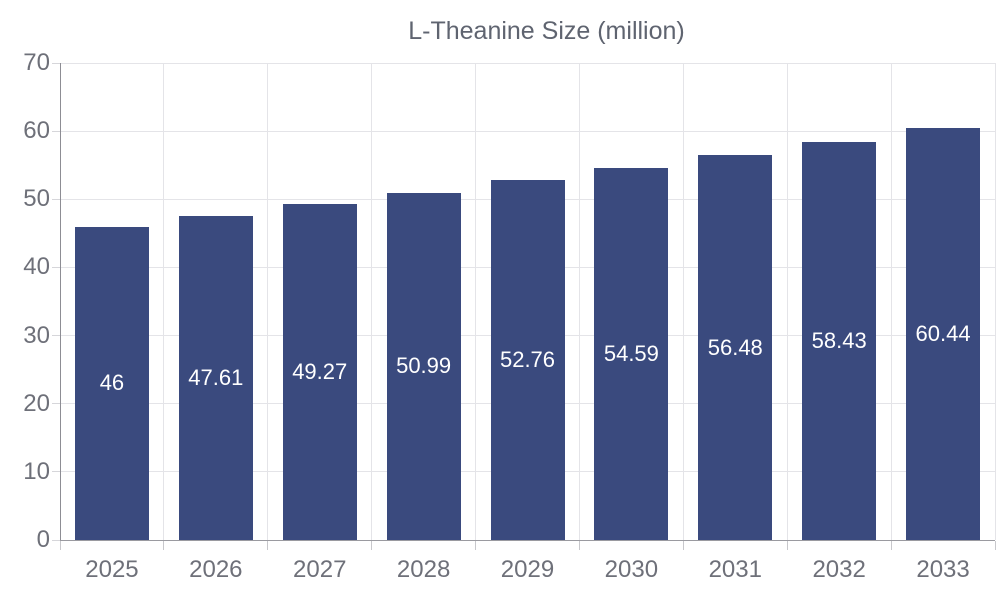 This screenshot has width=1000, height=600. What do you see at coordinates (216, 569) in the screenshot?
I see `x-axis-tick-label: 2026` at bounding box center [216, 569].